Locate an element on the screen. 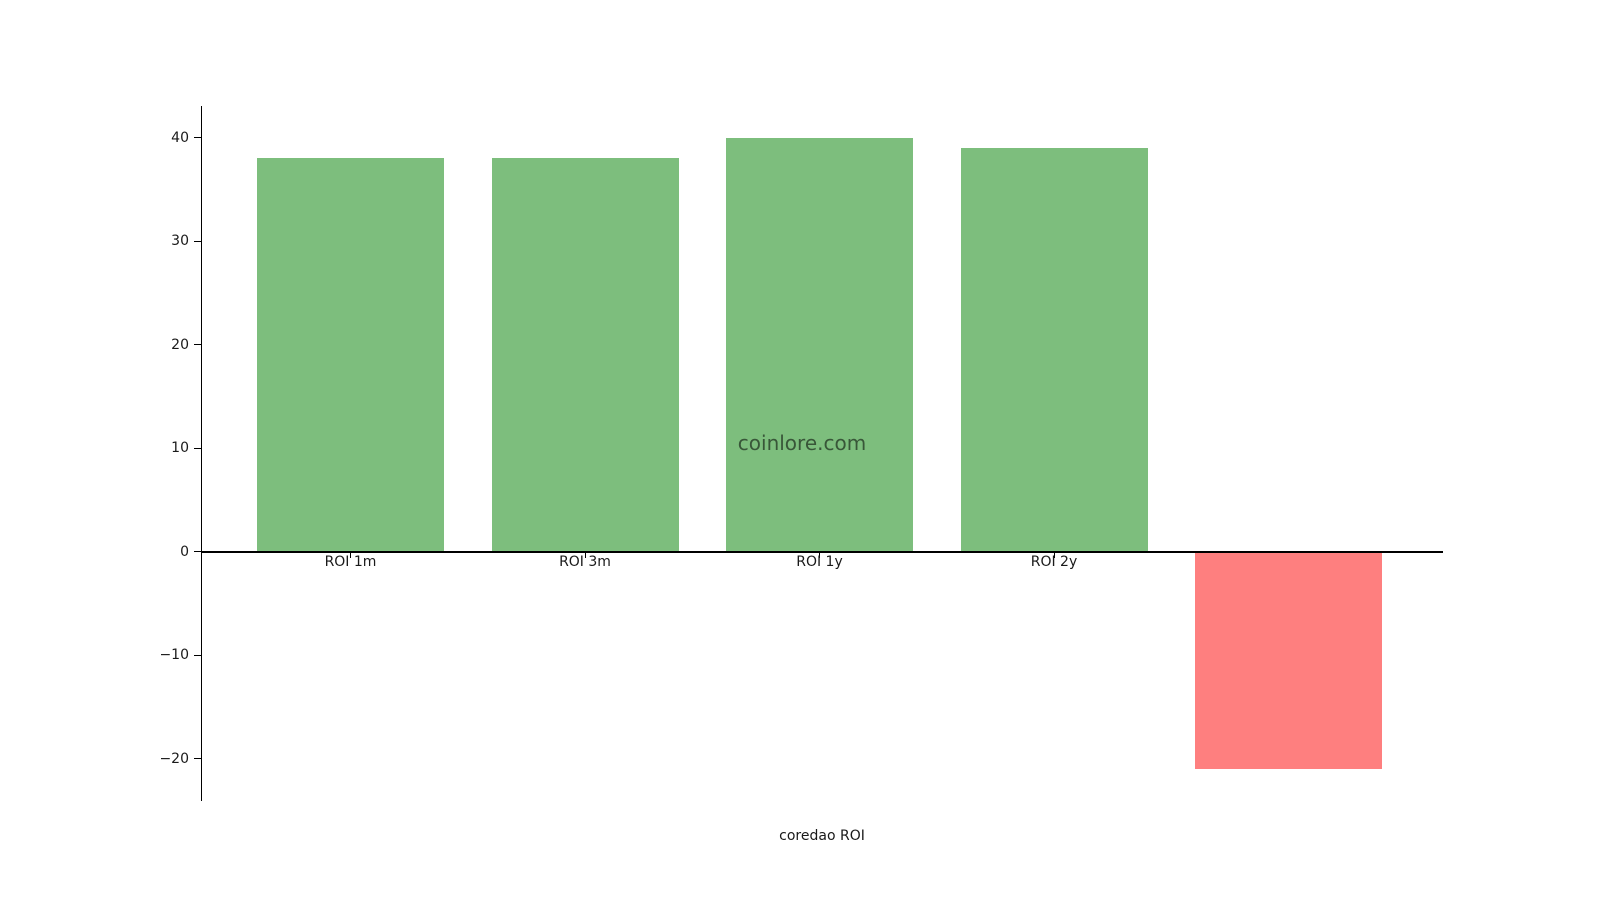 This screenshot has width=1600, height=900. y-tick-label: 20 is located at coordinates (180, 344).